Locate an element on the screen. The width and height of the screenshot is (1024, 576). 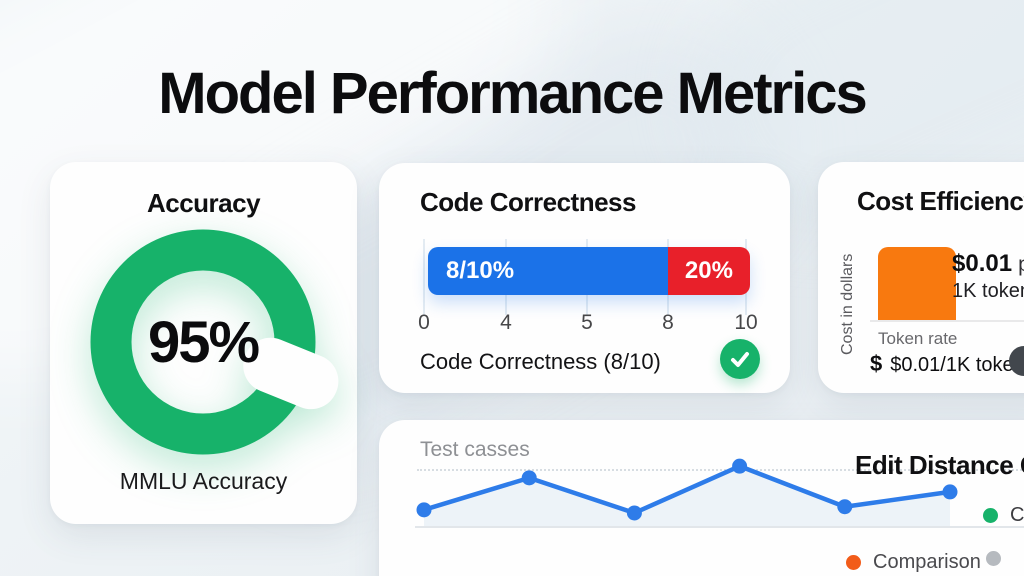
cost-rate-line: $0.01 per is located at coordinates (988, 264).